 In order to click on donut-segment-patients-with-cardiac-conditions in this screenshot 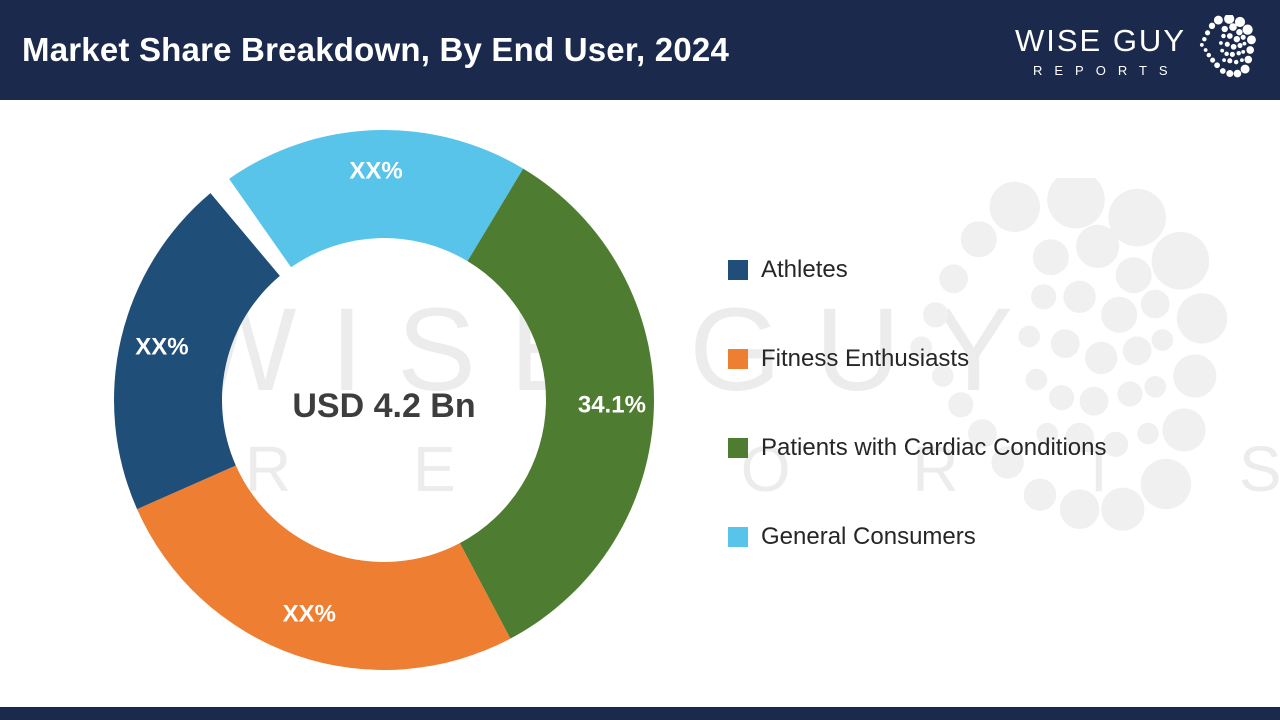, I will do `click(556, 403)`.